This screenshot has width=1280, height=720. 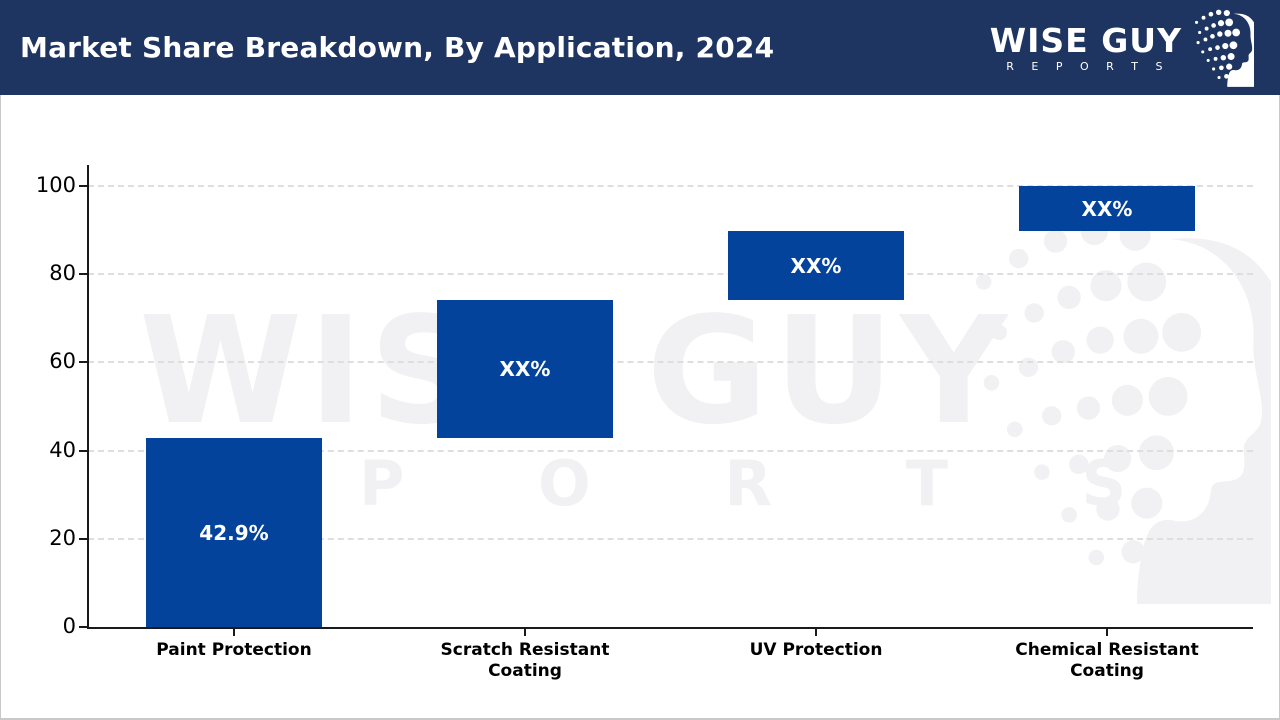 I want to click on gridline-y40, so click(x=670, y=450).